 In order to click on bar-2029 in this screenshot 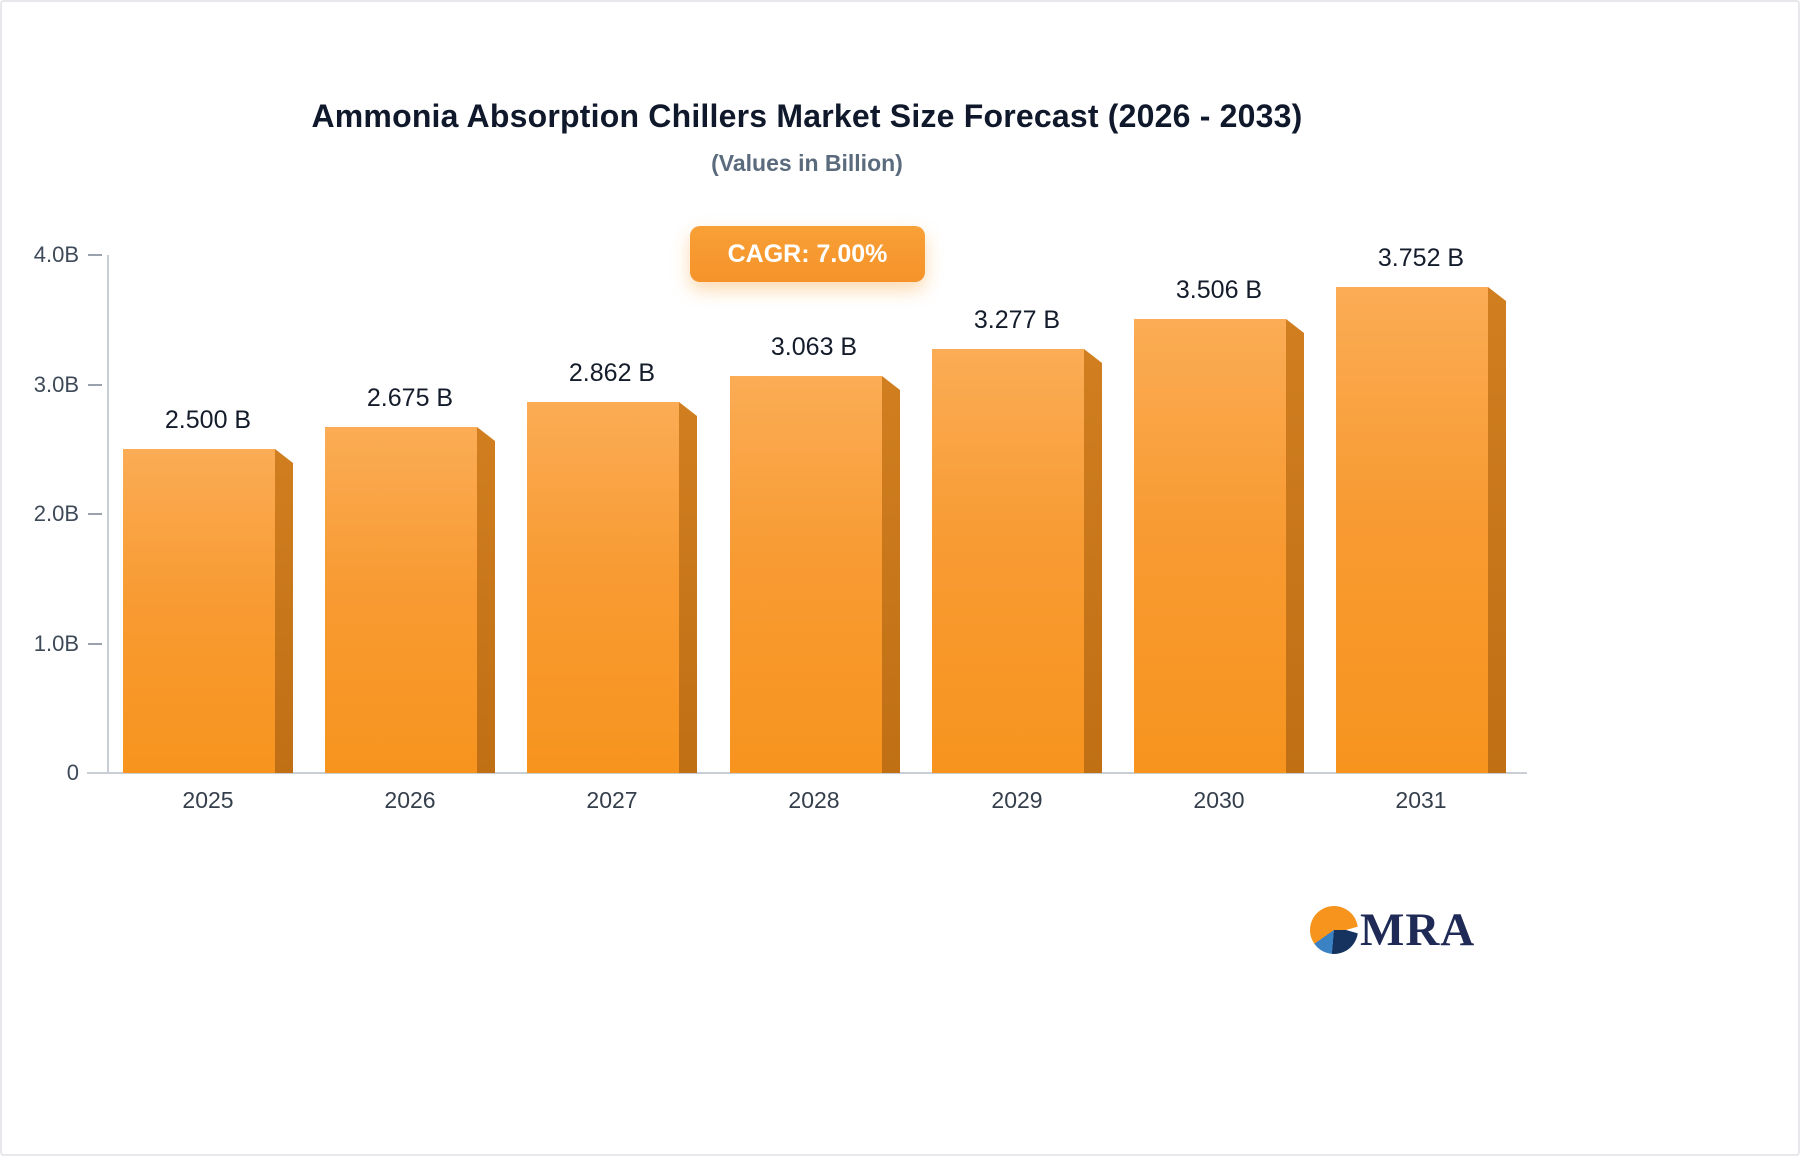, I will do `click(1017, 561)`.